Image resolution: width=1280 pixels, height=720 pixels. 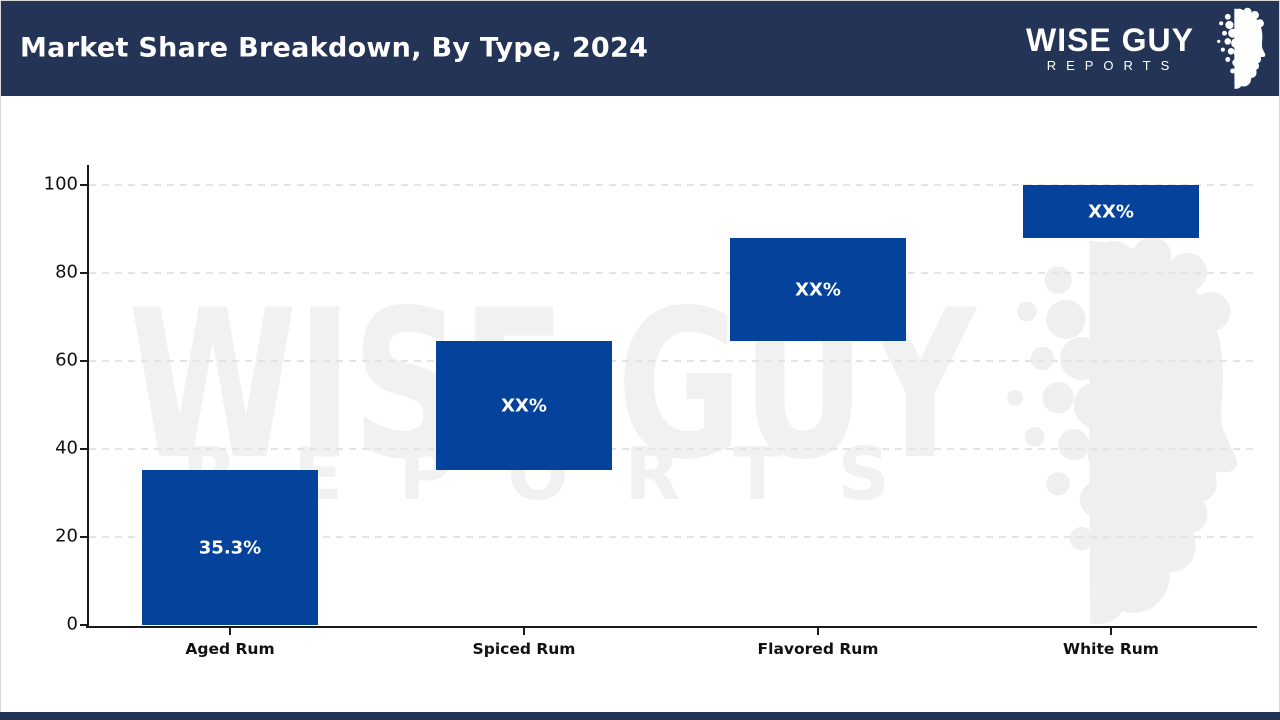 I want to click on y-tick-label: 60, so click(x=66, y=360).